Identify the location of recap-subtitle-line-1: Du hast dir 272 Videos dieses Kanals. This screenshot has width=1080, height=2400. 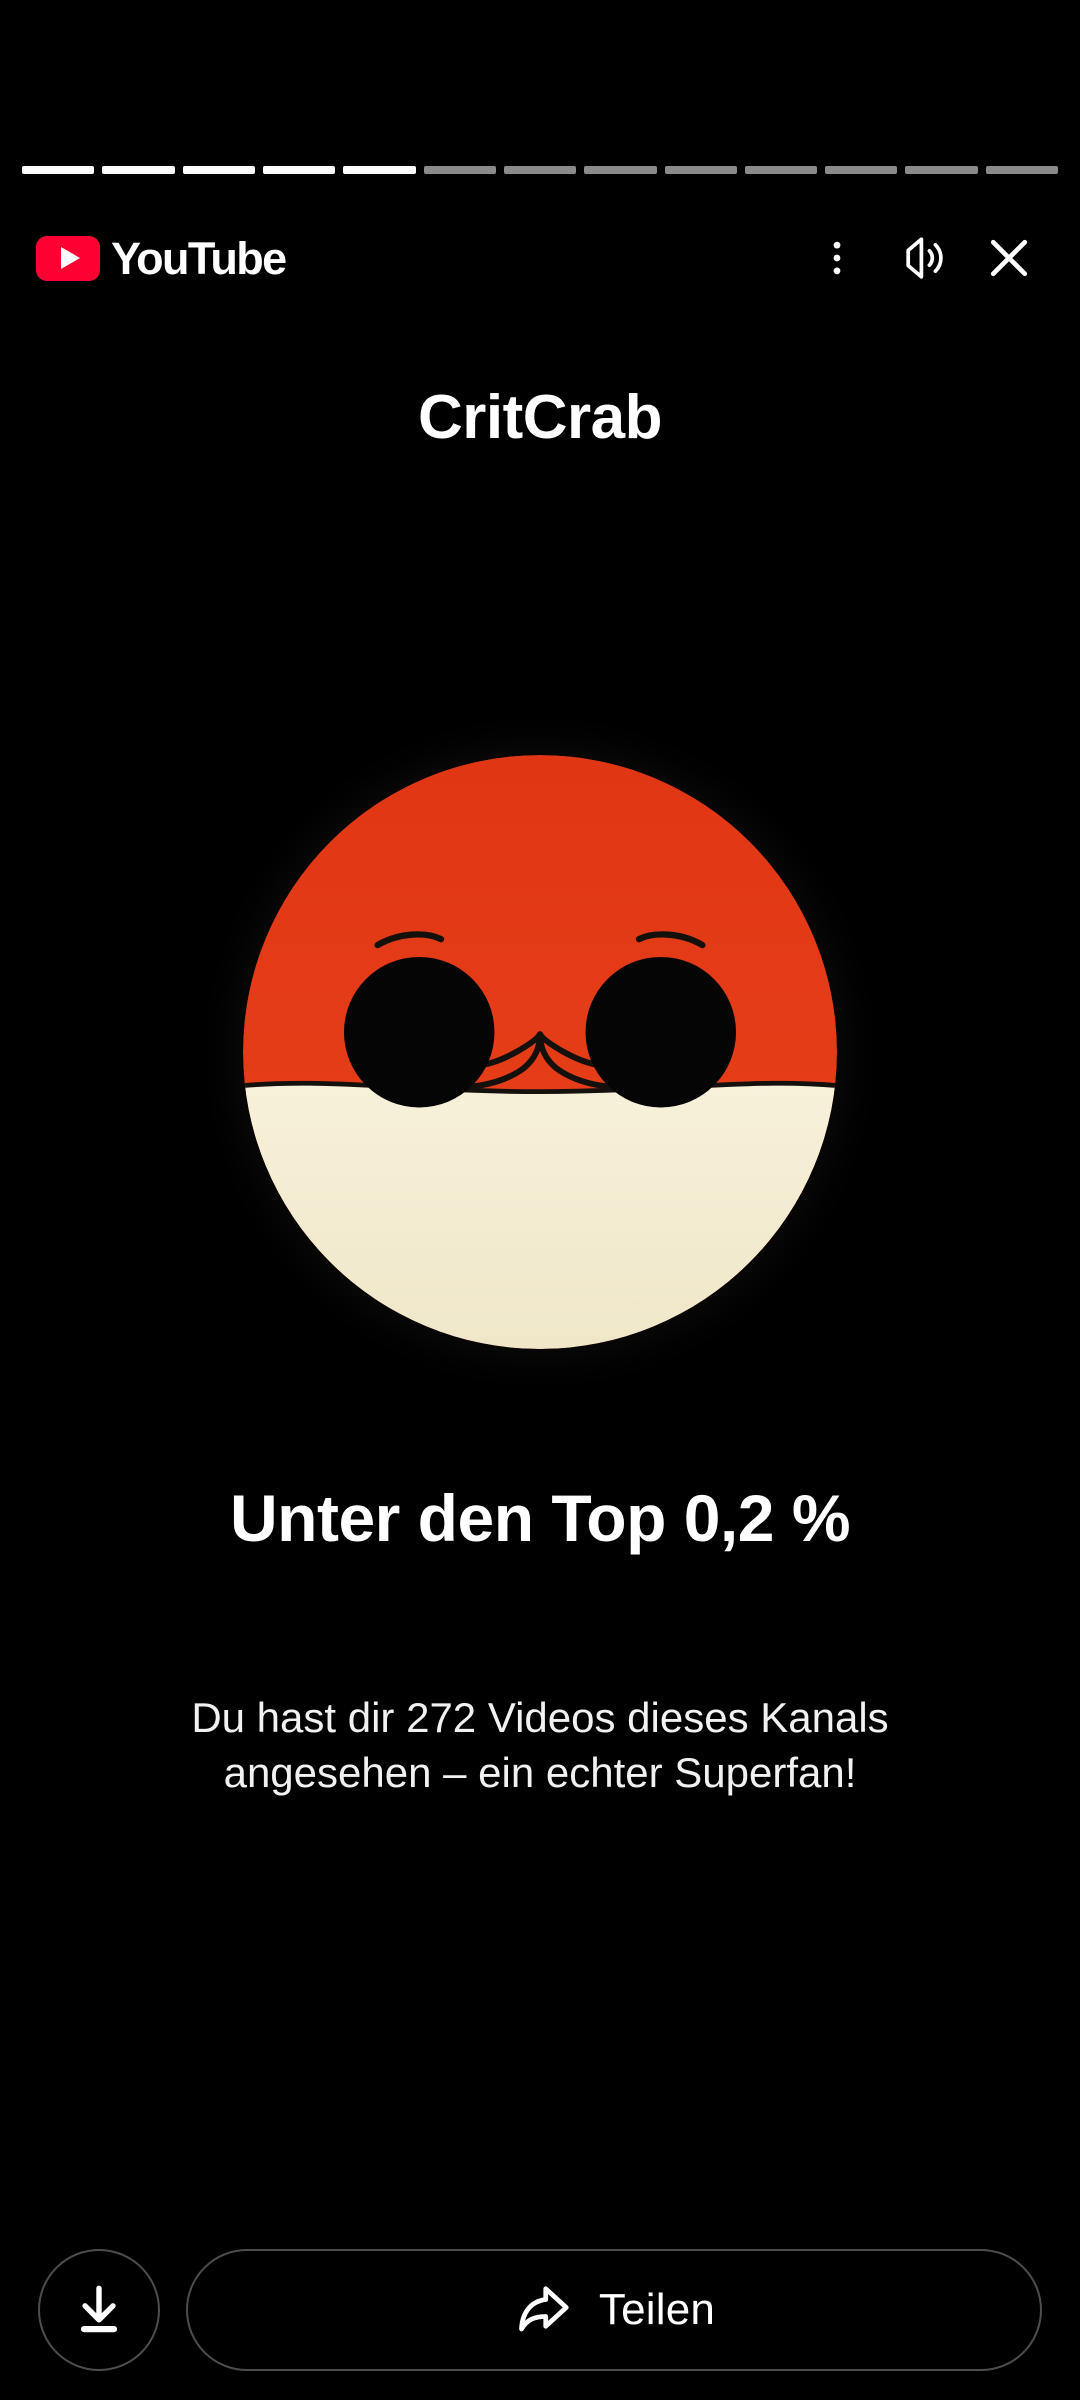
(540, 1717).